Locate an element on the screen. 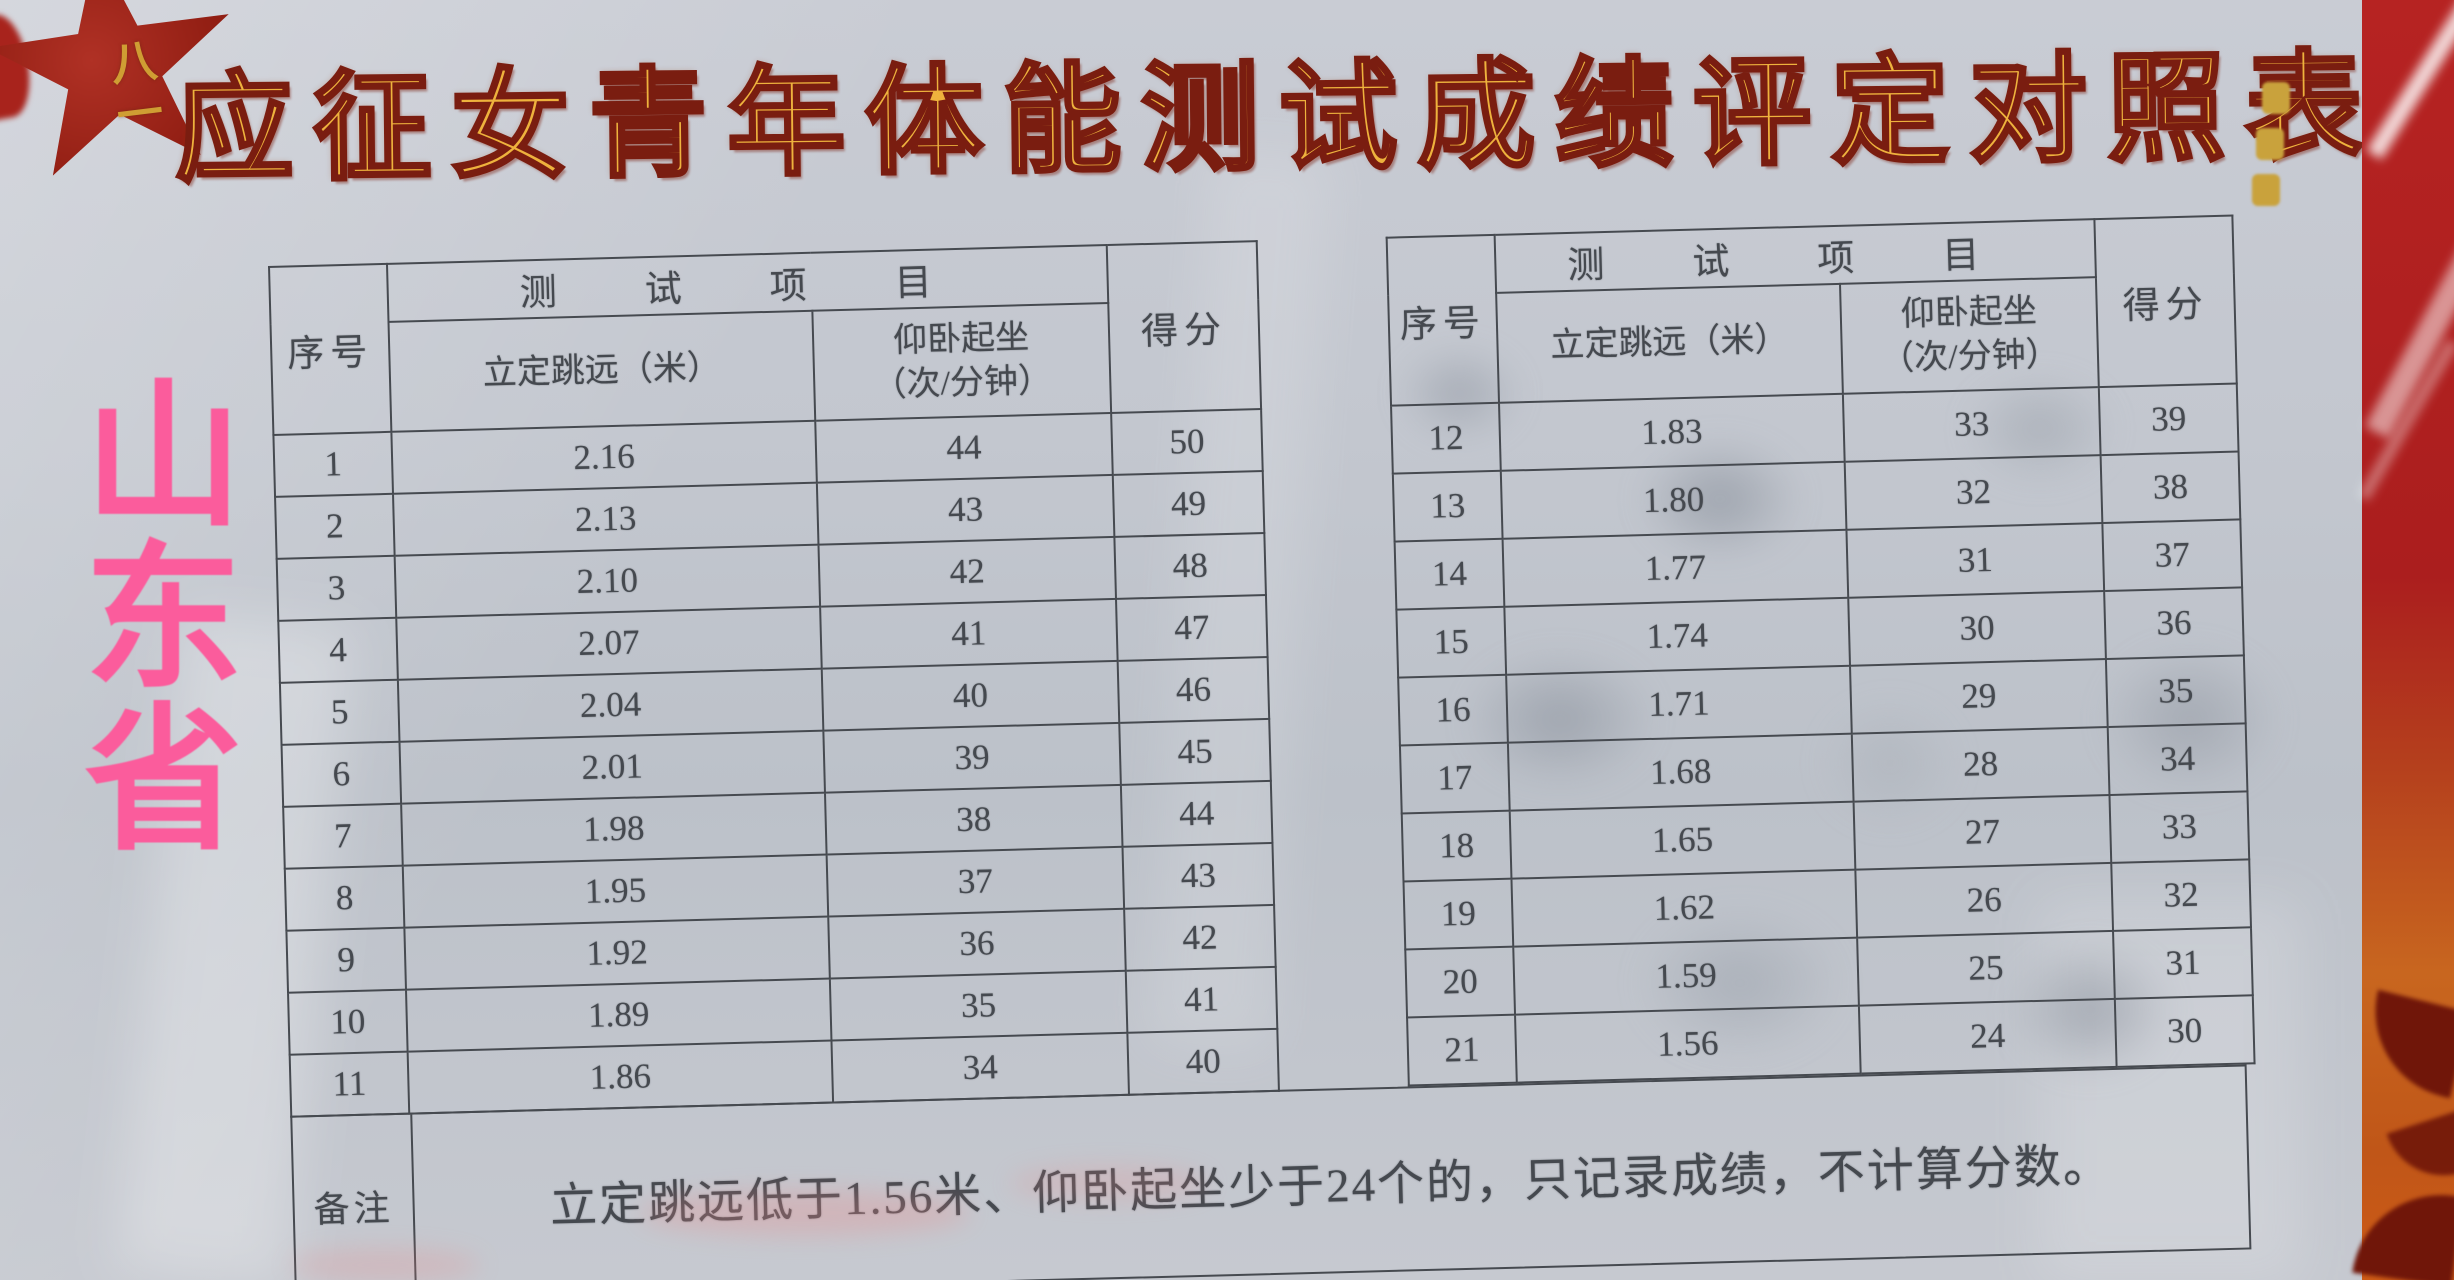  score-cell: 38 is located at coordinates (2170, 487).